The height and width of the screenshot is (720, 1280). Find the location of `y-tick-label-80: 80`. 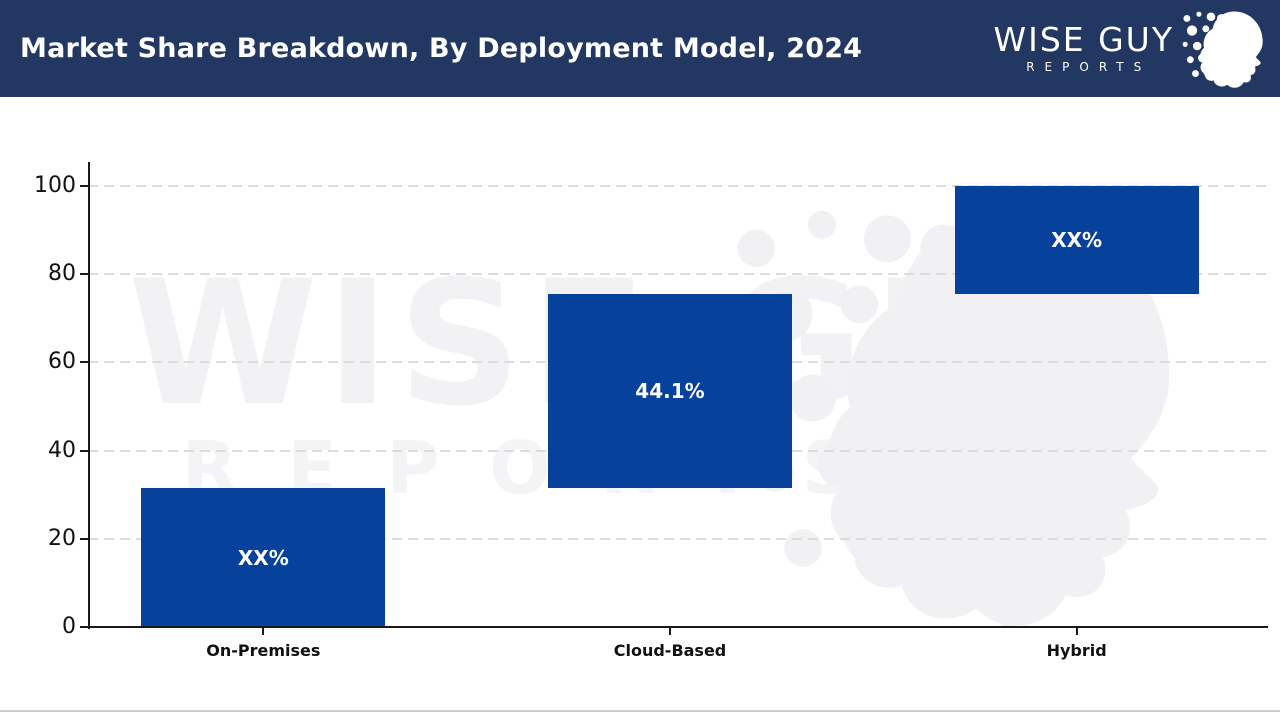

y-tick-label-80: 80 is located at coordinates (62, 274).